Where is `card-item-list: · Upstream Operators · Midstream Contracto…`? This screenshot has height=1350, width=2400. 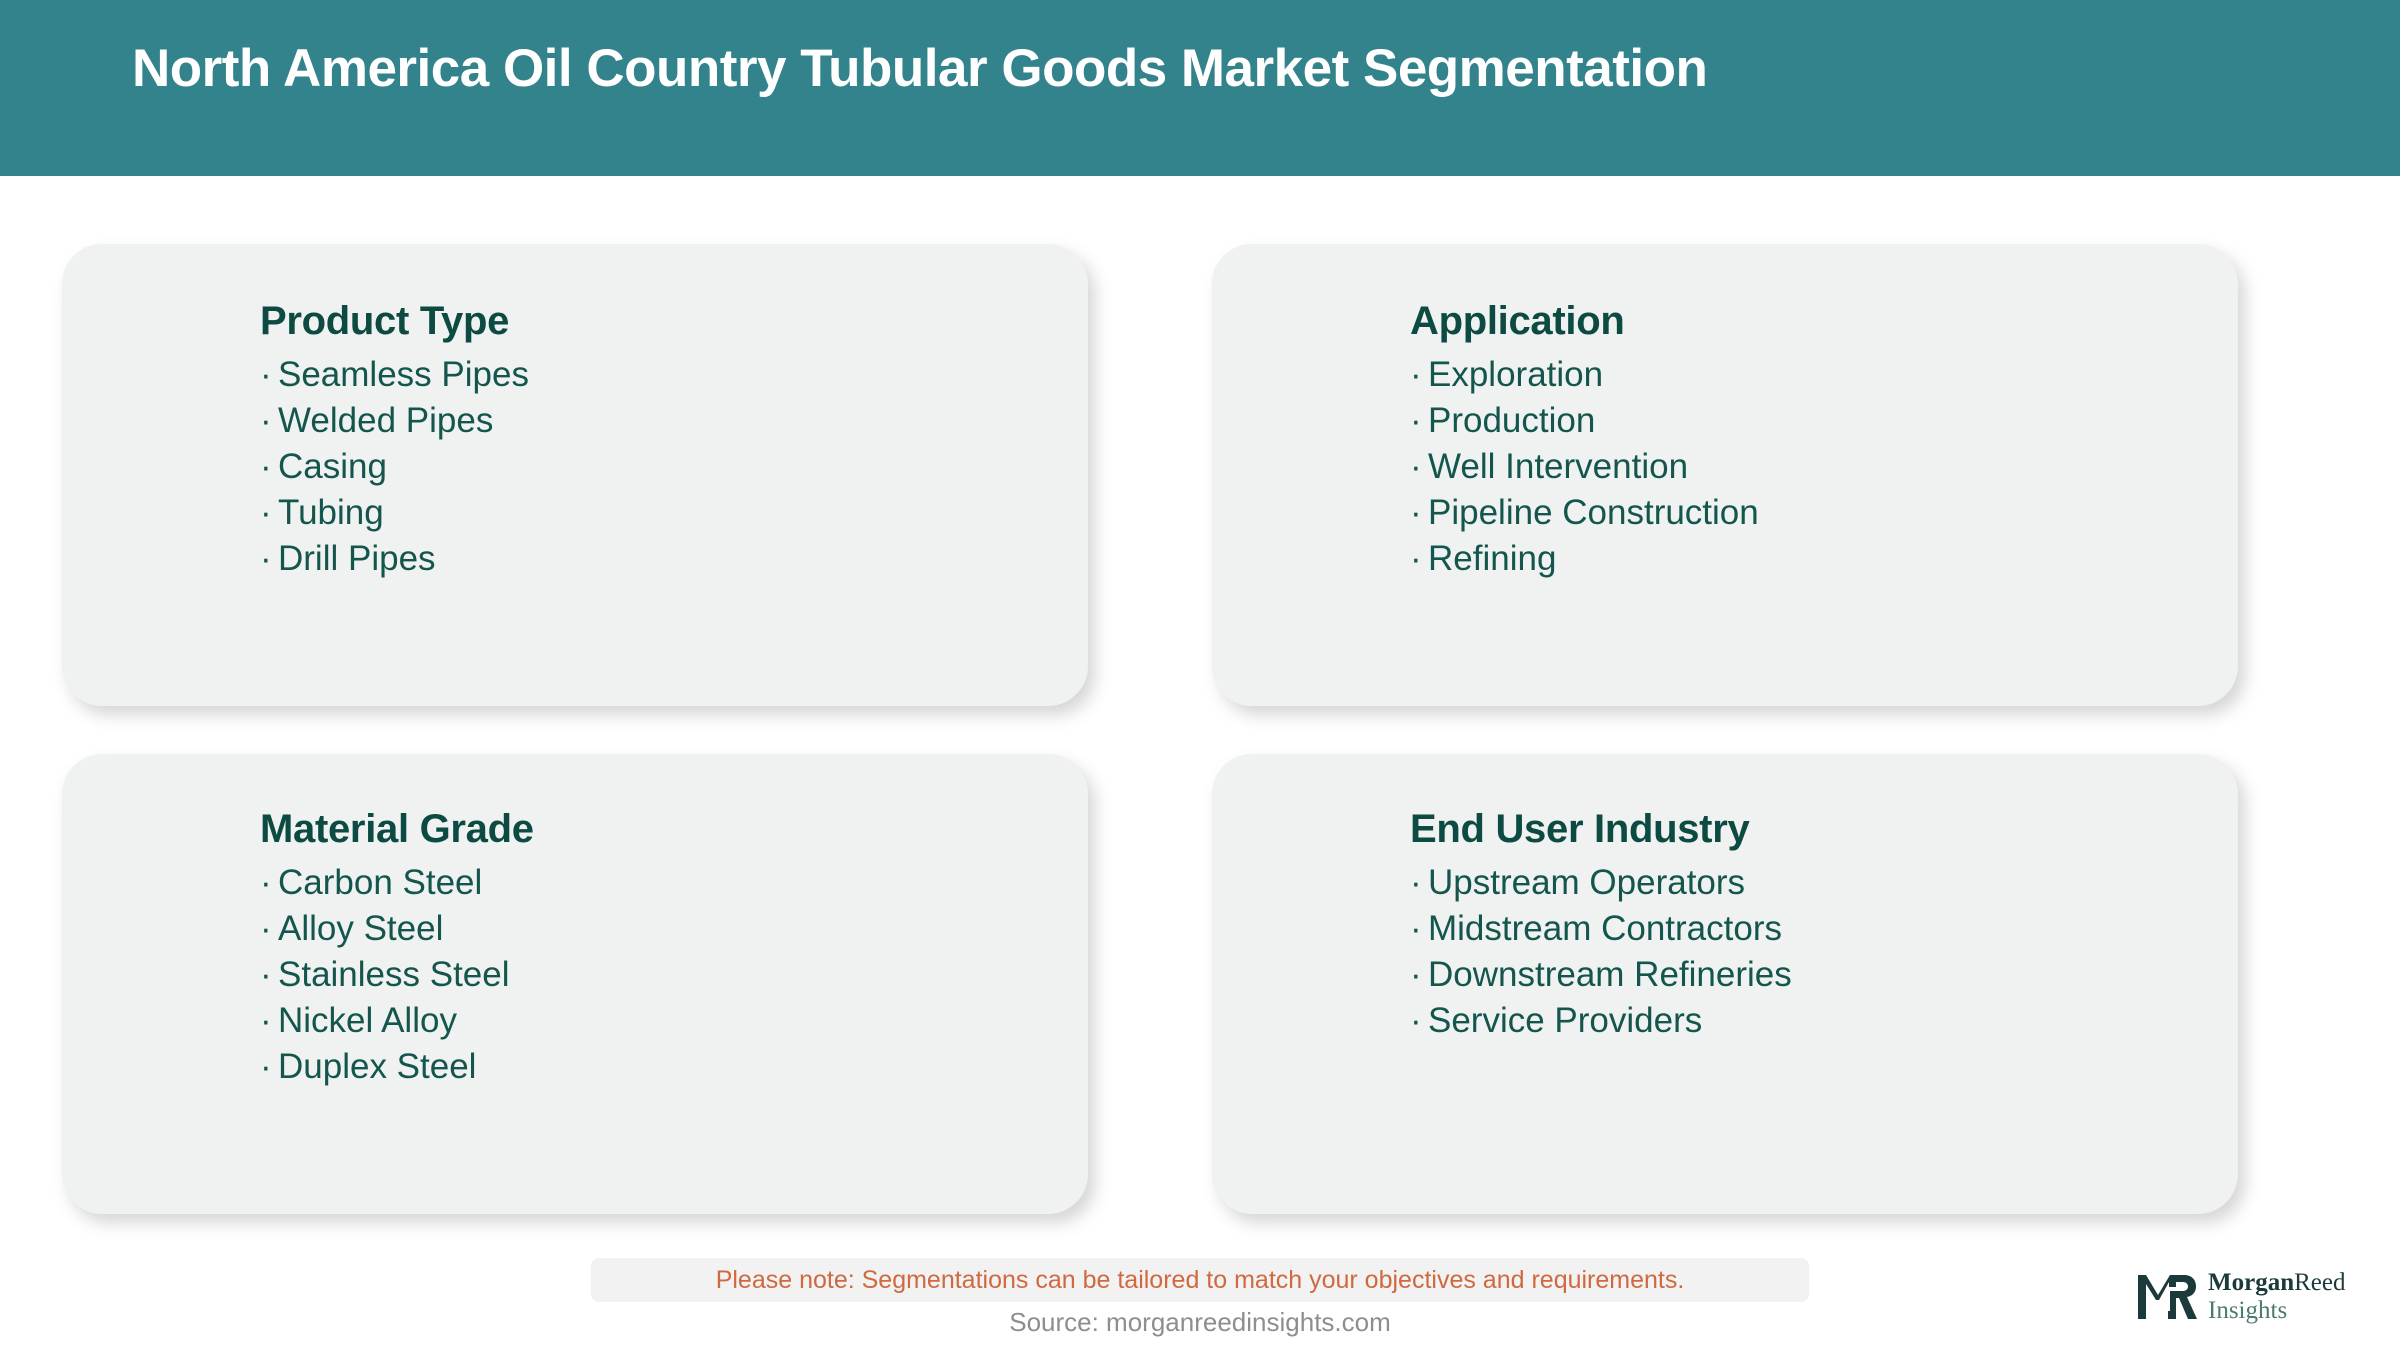 card-item-list: · Upstream Operators · Midstream Contracto… is located at coordinates (1804, 952).